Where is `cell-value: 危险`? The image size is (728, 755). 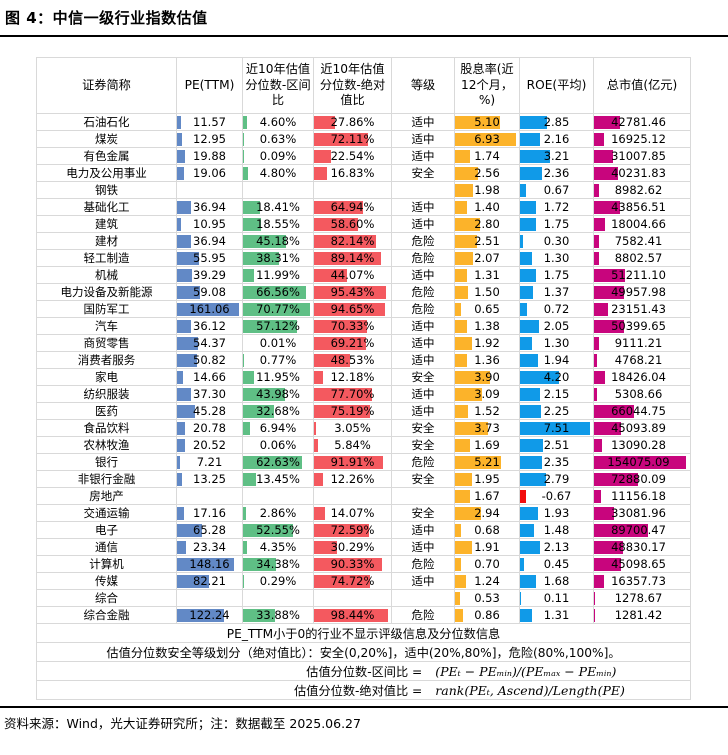 cell-value: 危险 is located at coordinates (423, 241).